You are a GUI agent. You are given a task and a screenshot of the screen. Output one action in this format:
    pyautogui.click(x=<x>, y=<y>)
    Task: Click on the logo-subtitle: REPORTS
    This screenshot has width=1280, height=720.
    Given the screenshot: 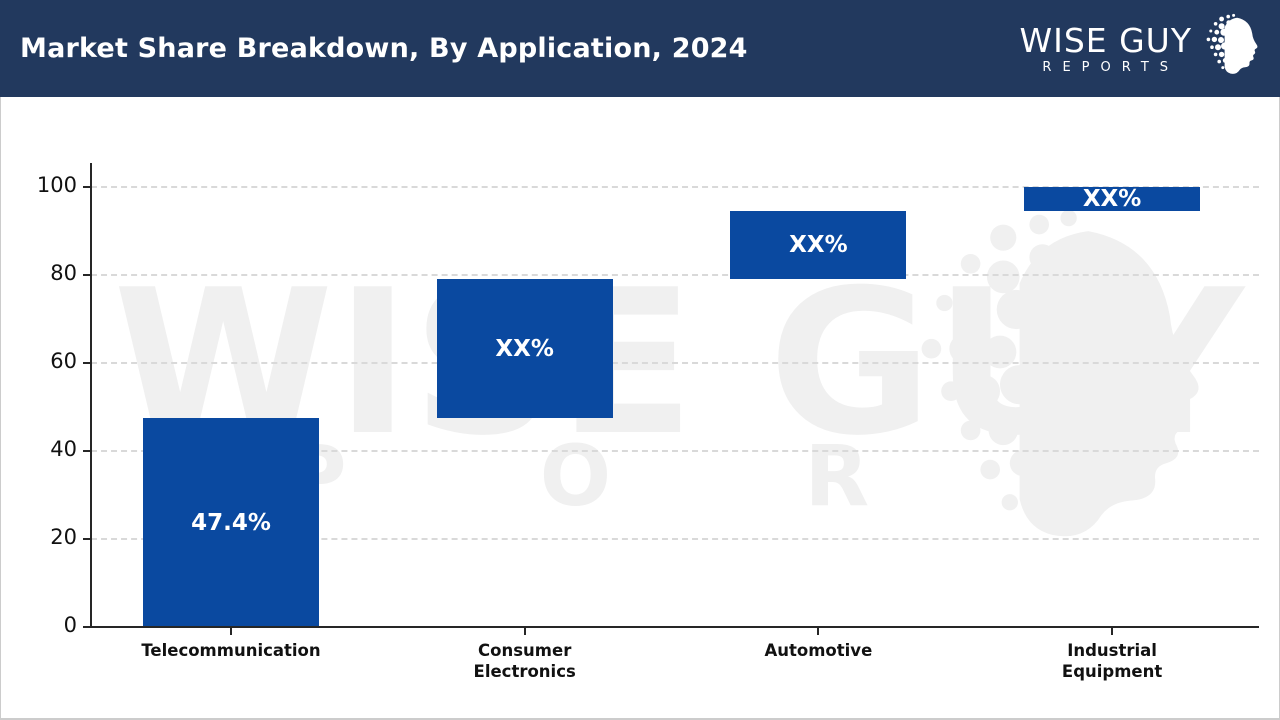 What is the action you would take?
    pyautogui.click(x=1111, y=67)
    